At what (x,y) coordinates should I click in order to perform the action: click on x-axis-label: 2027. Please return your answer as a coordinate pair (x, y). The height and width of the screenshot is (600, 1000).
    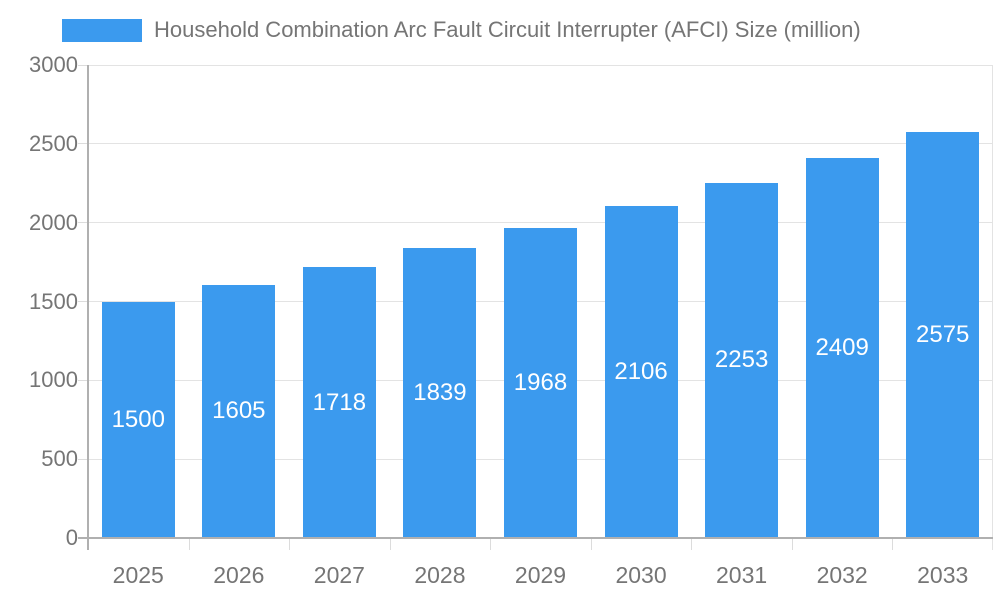
    Looking at the image, I should click on (339, 575).